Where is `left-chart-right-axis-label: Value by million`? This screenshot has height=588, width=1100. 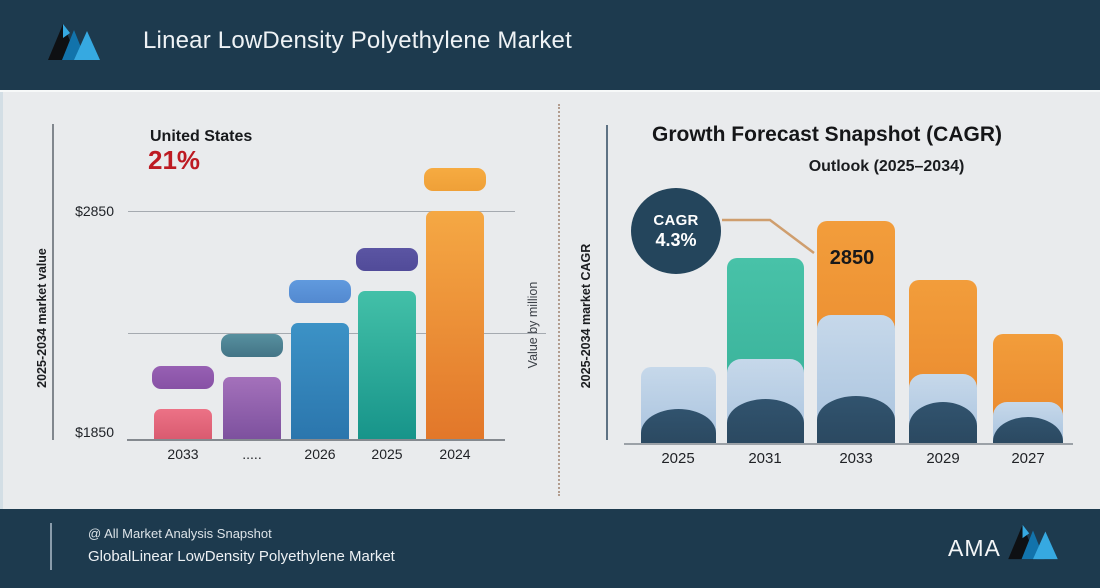 left-chart-right-axis-label: Value by million is located at coordinates (533, 325).